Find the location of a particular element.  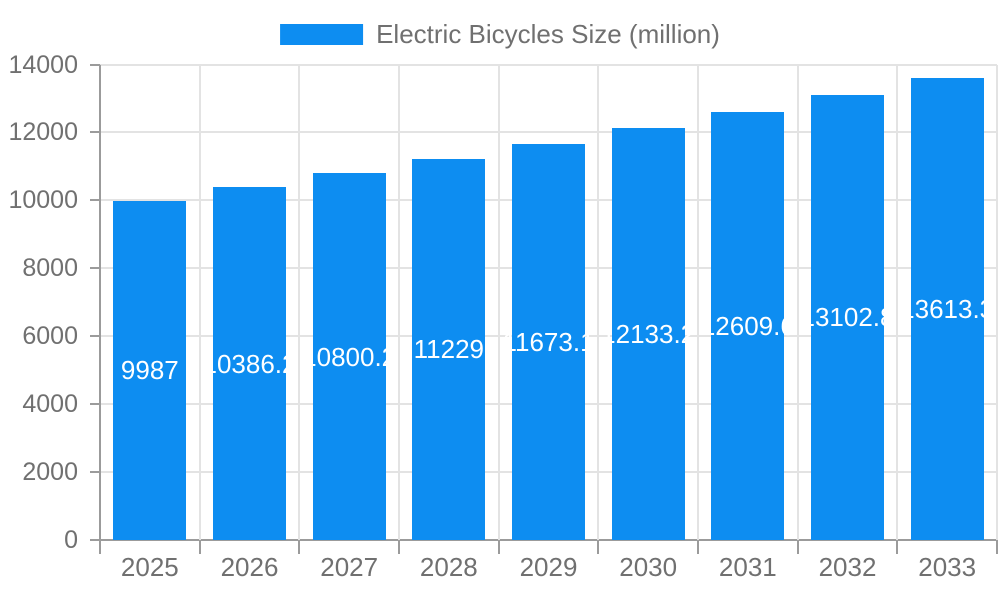

y-axis-label: 14000 is located at coordinates (43, 64).